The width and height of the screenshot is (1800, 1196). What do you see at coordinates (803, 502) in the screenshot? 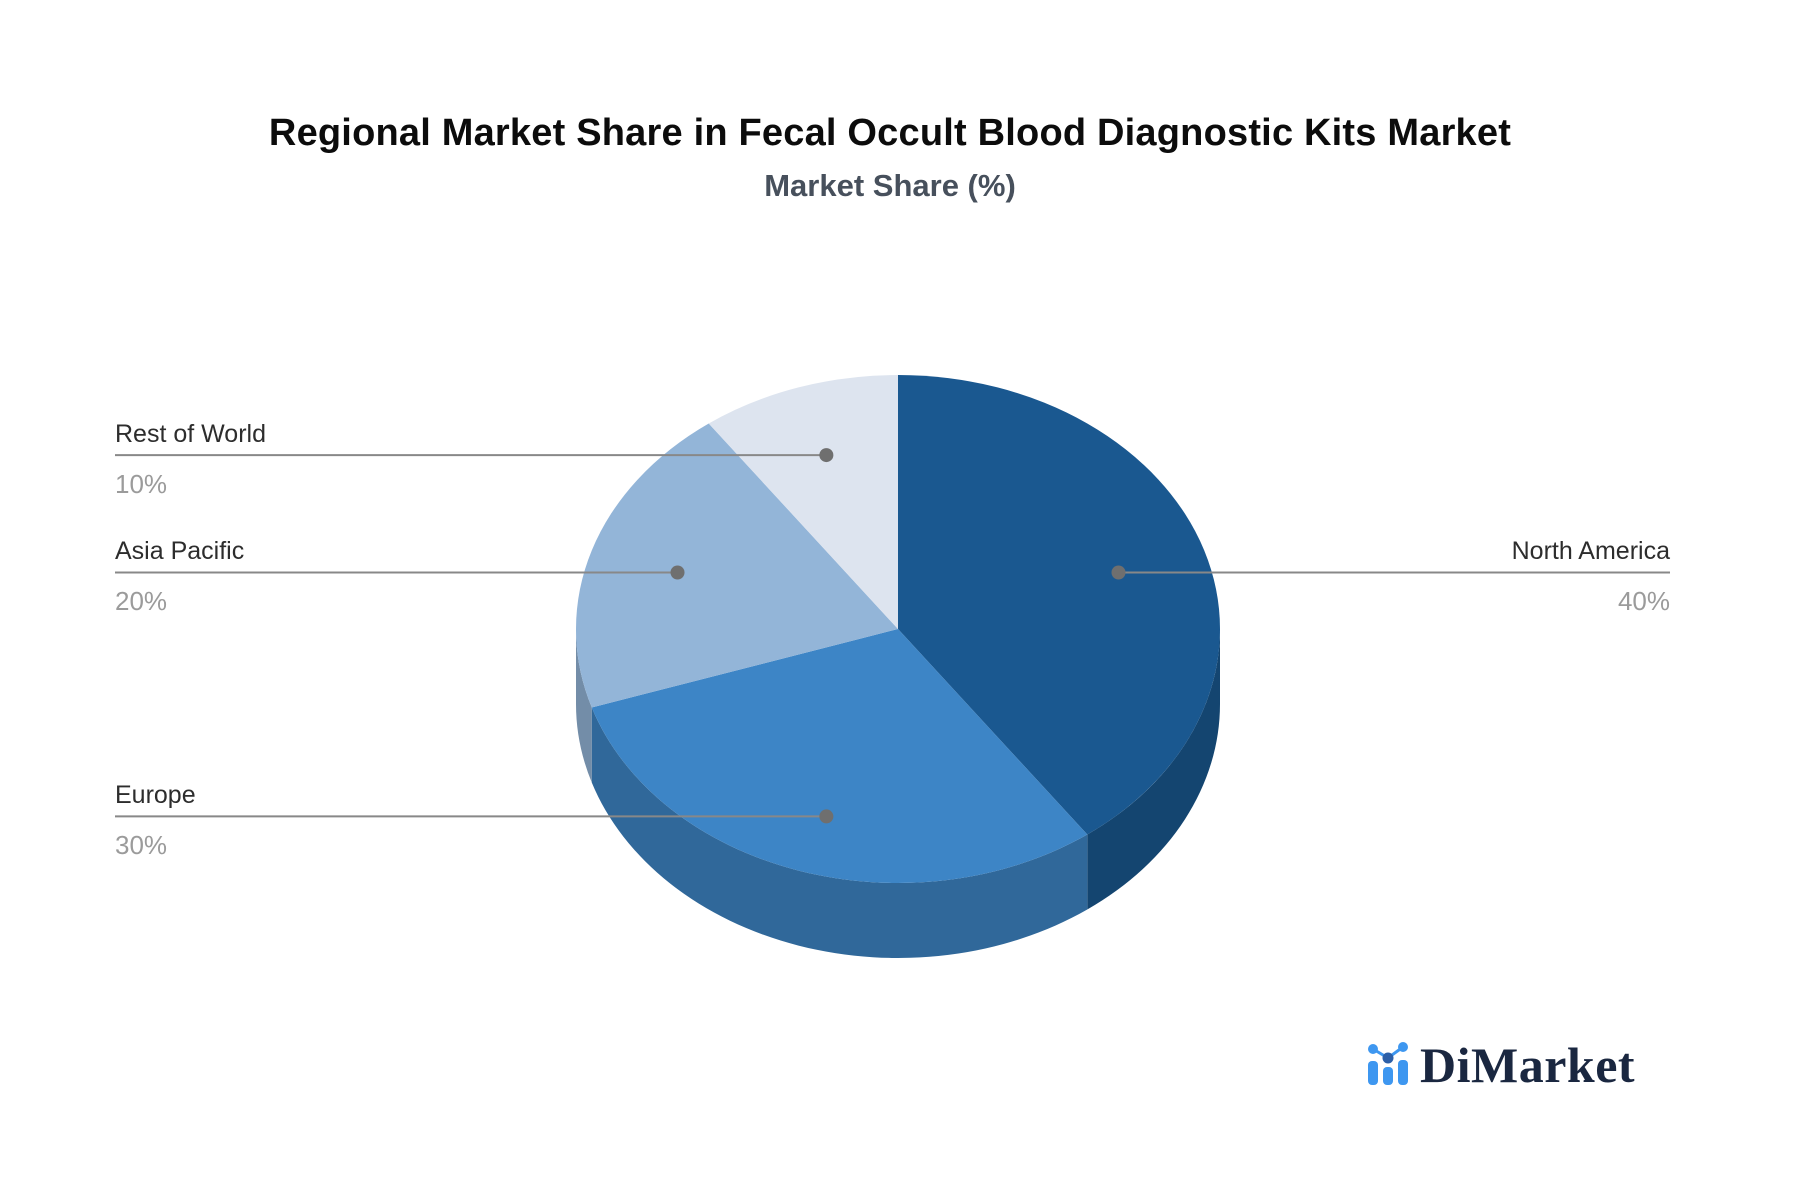
I see `pie-slice-rest-of-world` at bounding box center [803, 502].